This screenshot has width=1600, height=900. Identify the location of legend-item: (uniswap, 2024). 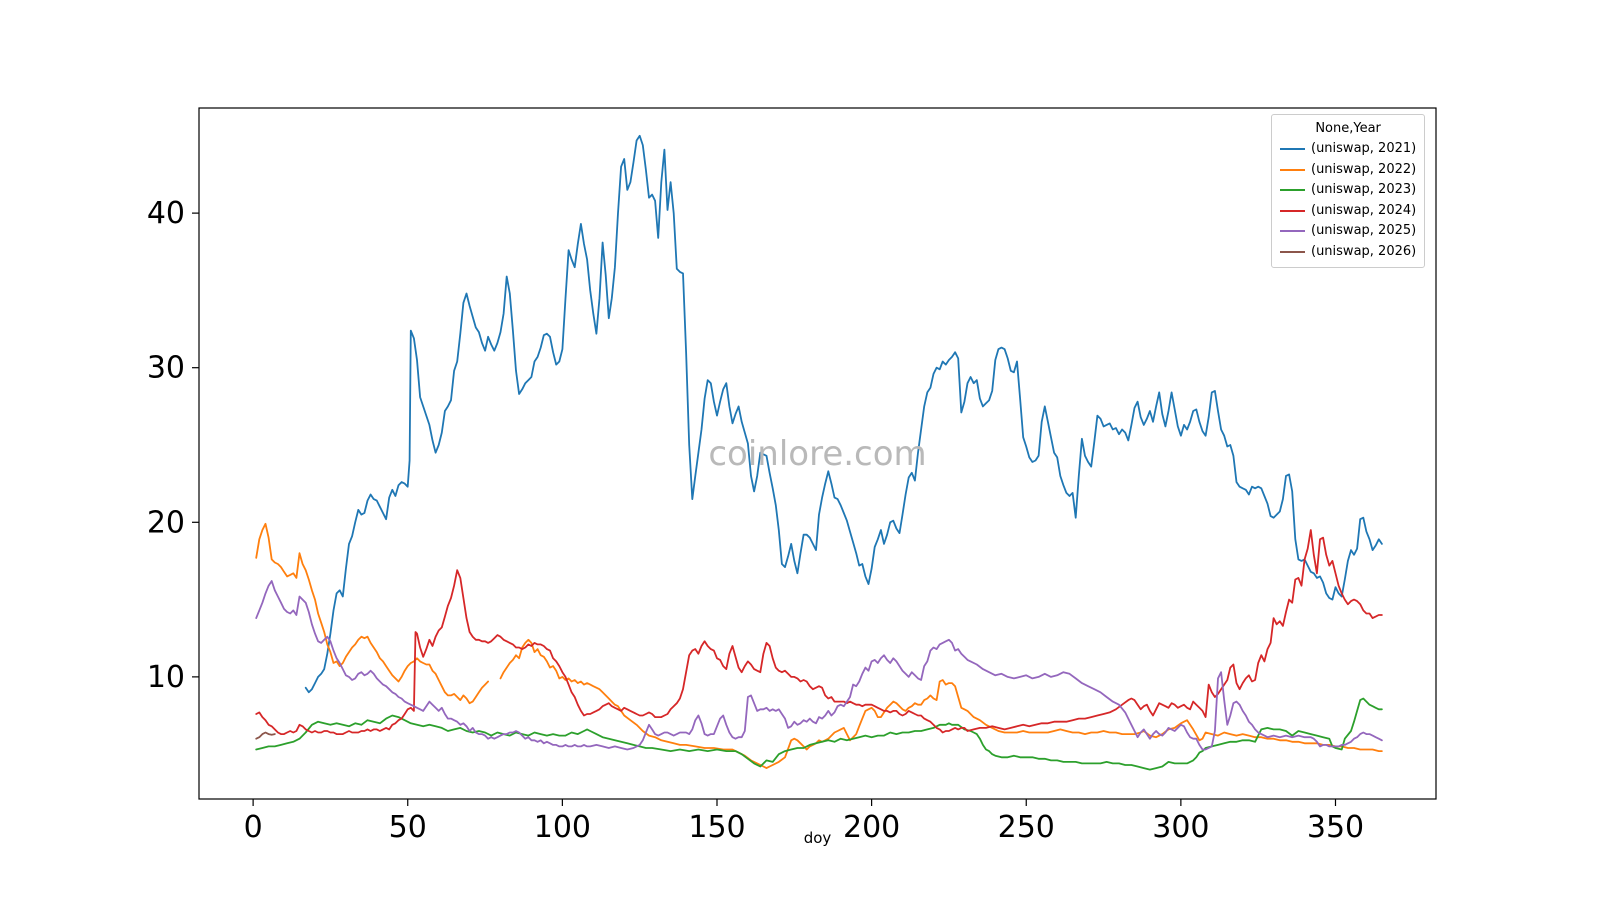
(1348, 211).